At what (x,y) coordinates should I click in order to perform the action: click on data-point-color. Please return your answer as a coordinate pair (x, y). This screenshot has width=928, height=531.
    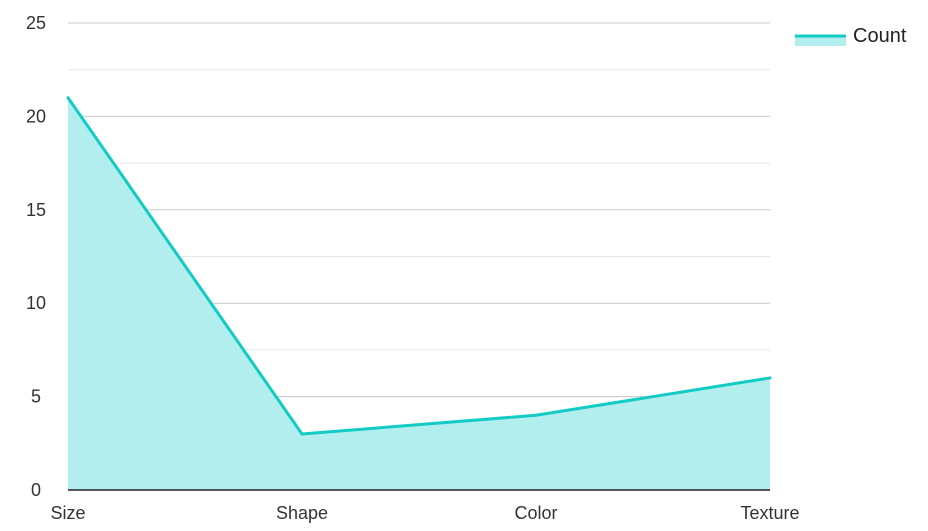
    Looking at the image, I should click on (536, 415).